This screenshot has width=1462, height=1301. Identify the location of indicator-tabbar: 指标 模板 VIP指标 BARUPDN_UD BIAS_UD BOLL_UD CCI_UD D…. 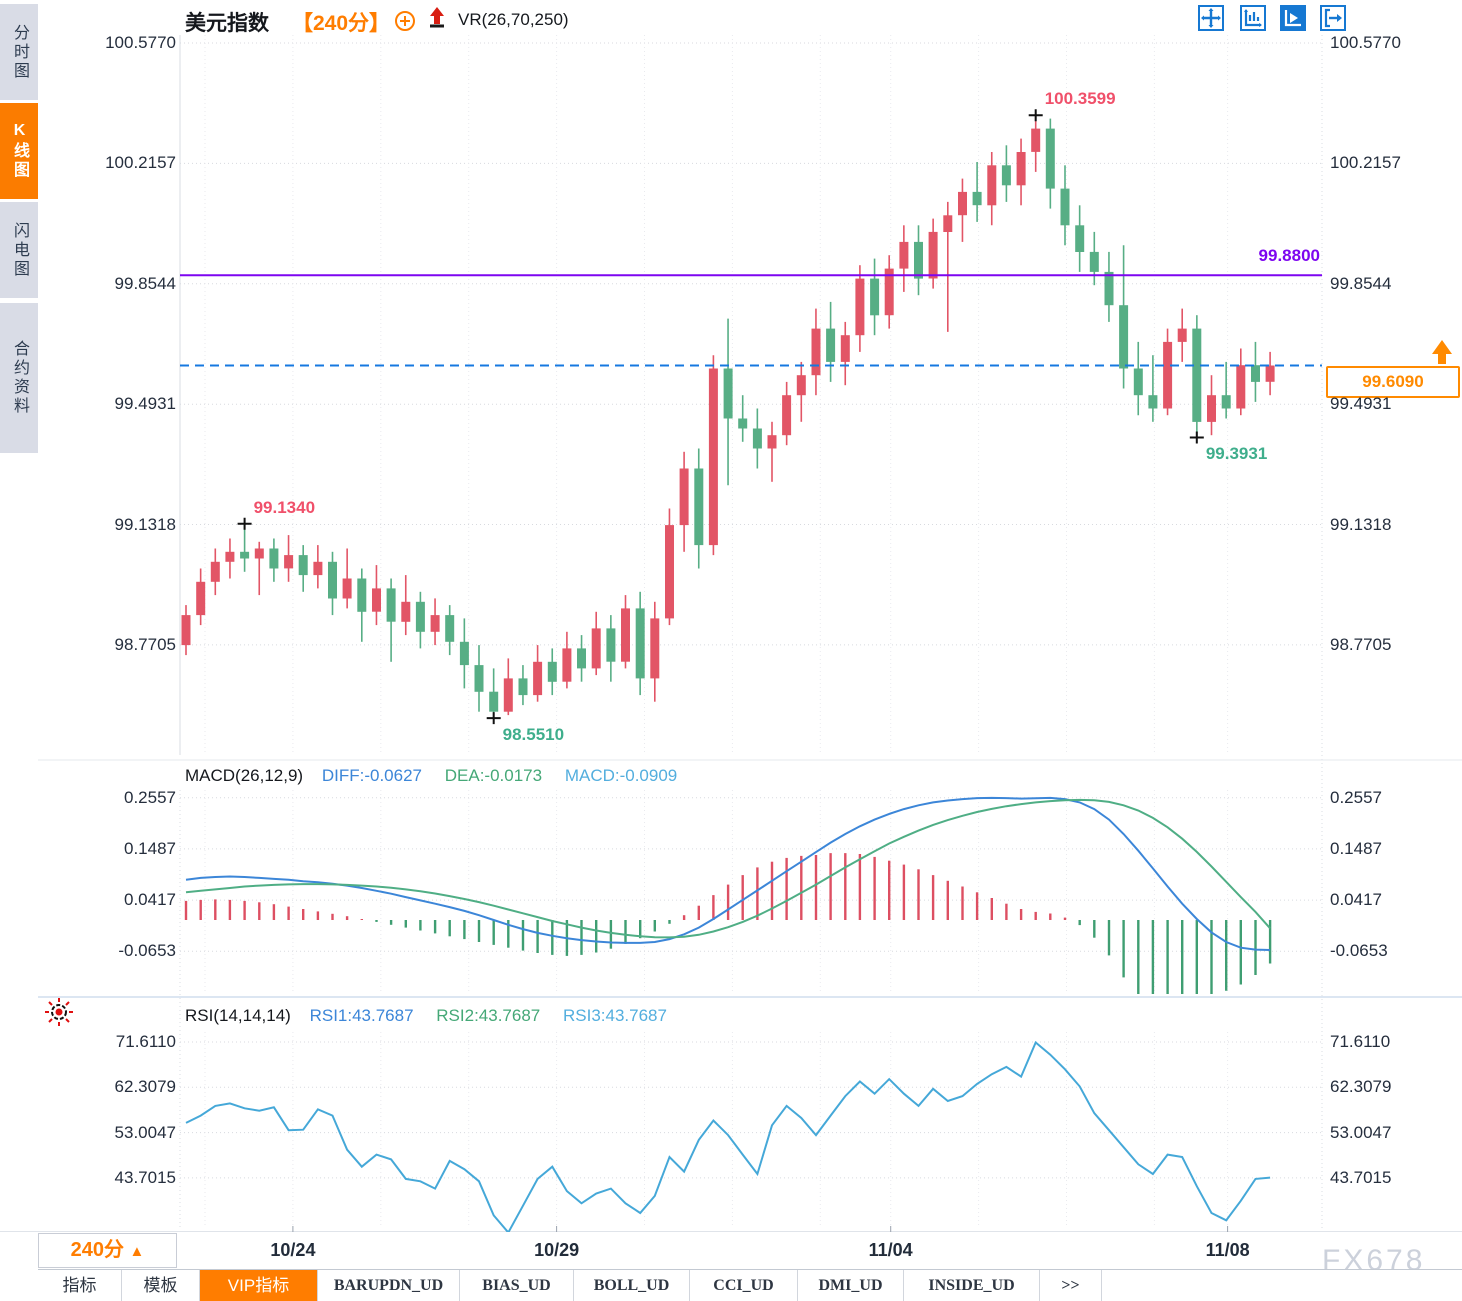
(750, 1285).